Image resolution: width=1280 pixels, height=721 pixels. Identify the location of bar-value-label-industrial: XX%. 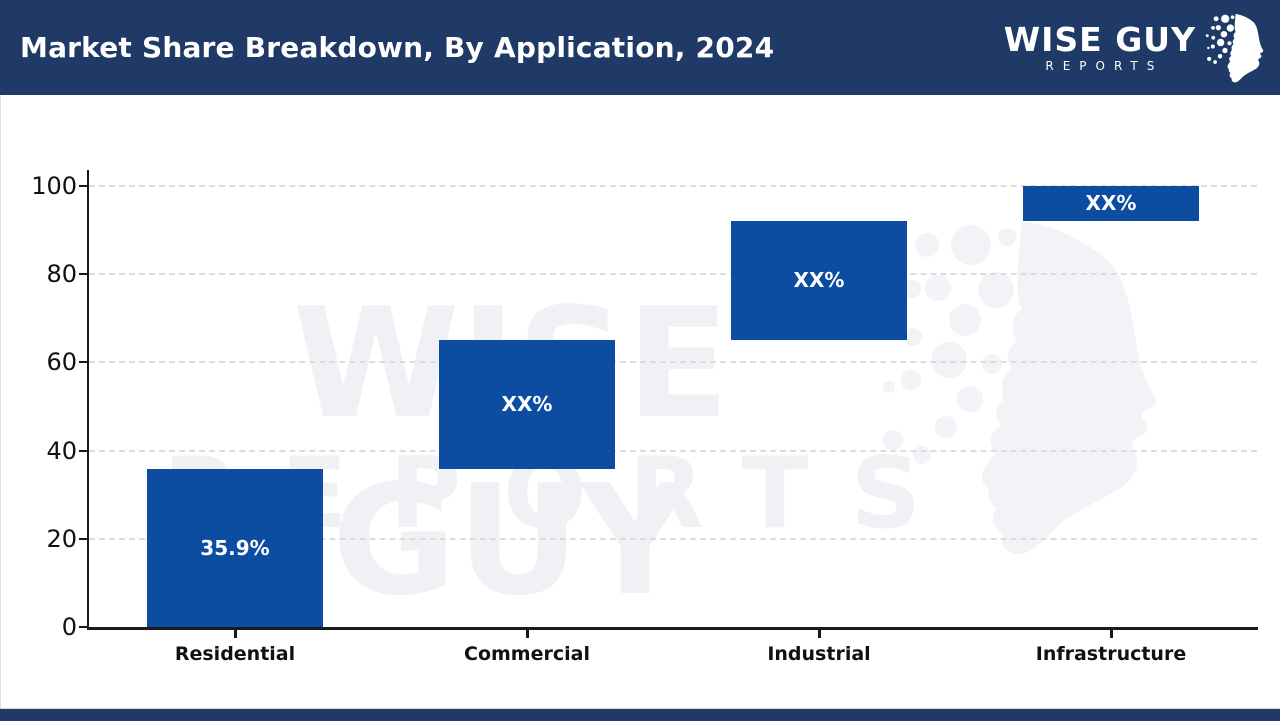
(819, 280).